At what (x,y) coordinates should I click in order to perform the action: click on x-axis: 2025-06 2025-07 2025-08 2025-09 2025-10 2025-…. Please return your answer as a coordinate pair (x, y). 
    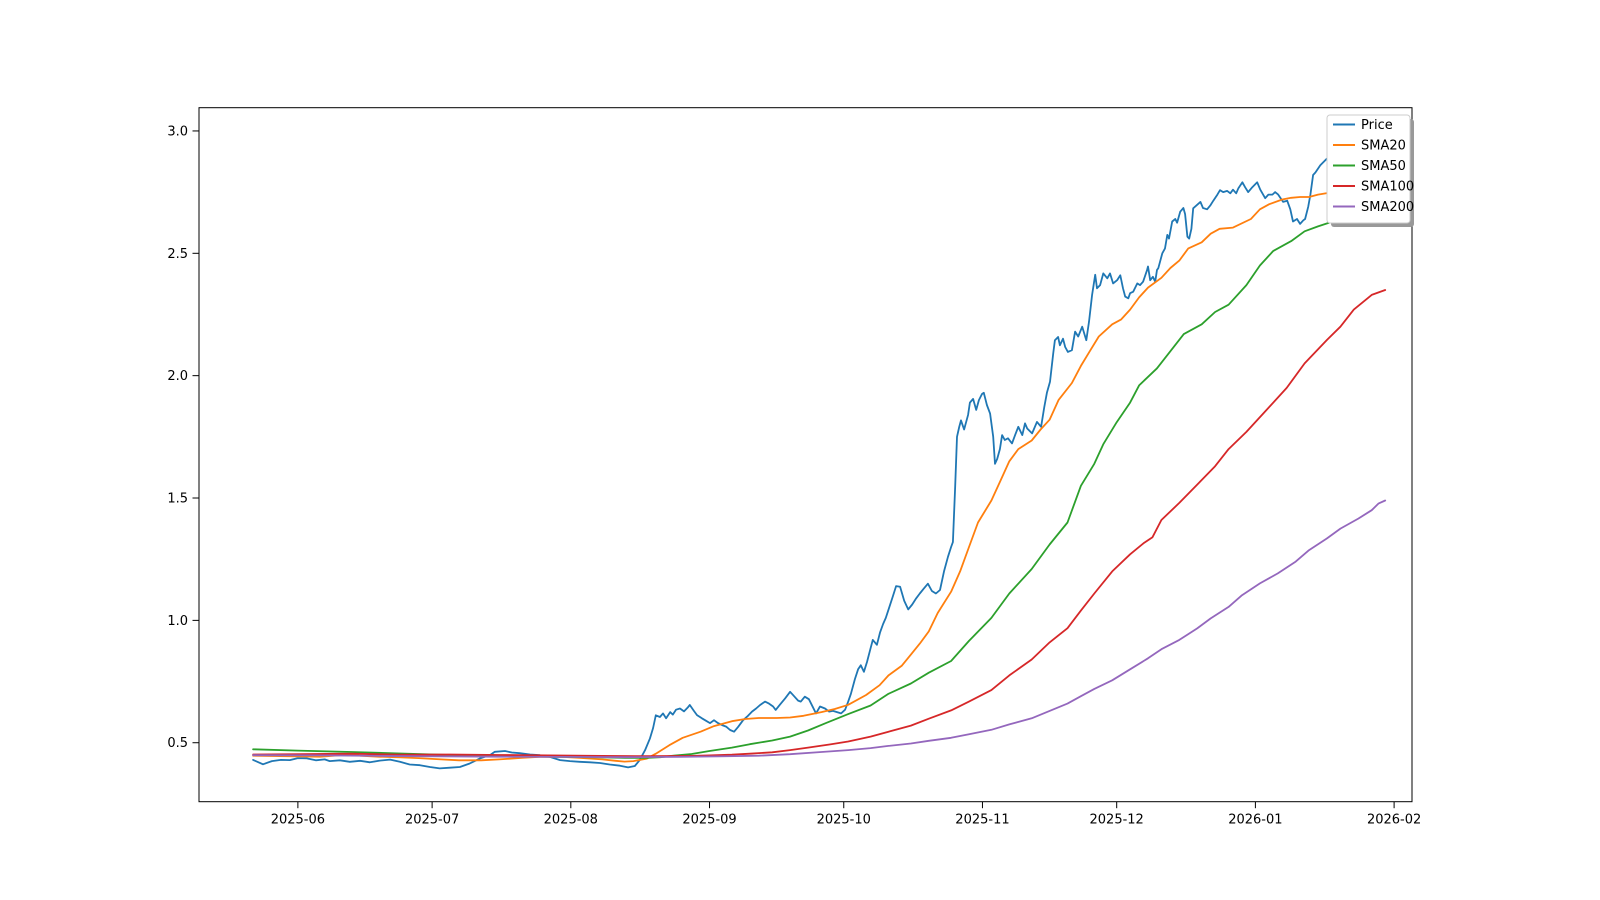
    Looking at the image, I should click on (846, 814).